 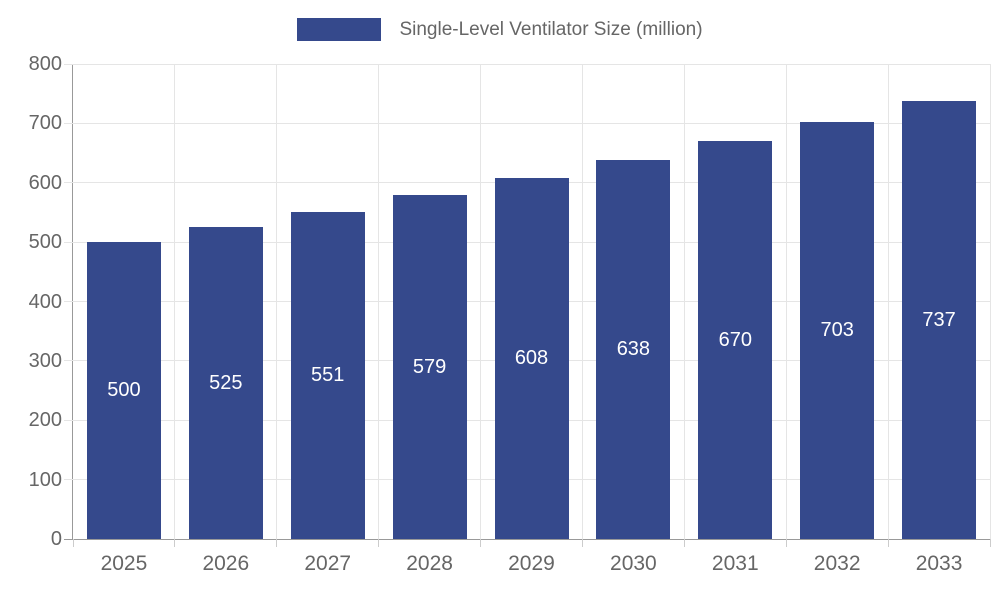 I want to click on bar-2032: 703, so click(x=837, y=330).